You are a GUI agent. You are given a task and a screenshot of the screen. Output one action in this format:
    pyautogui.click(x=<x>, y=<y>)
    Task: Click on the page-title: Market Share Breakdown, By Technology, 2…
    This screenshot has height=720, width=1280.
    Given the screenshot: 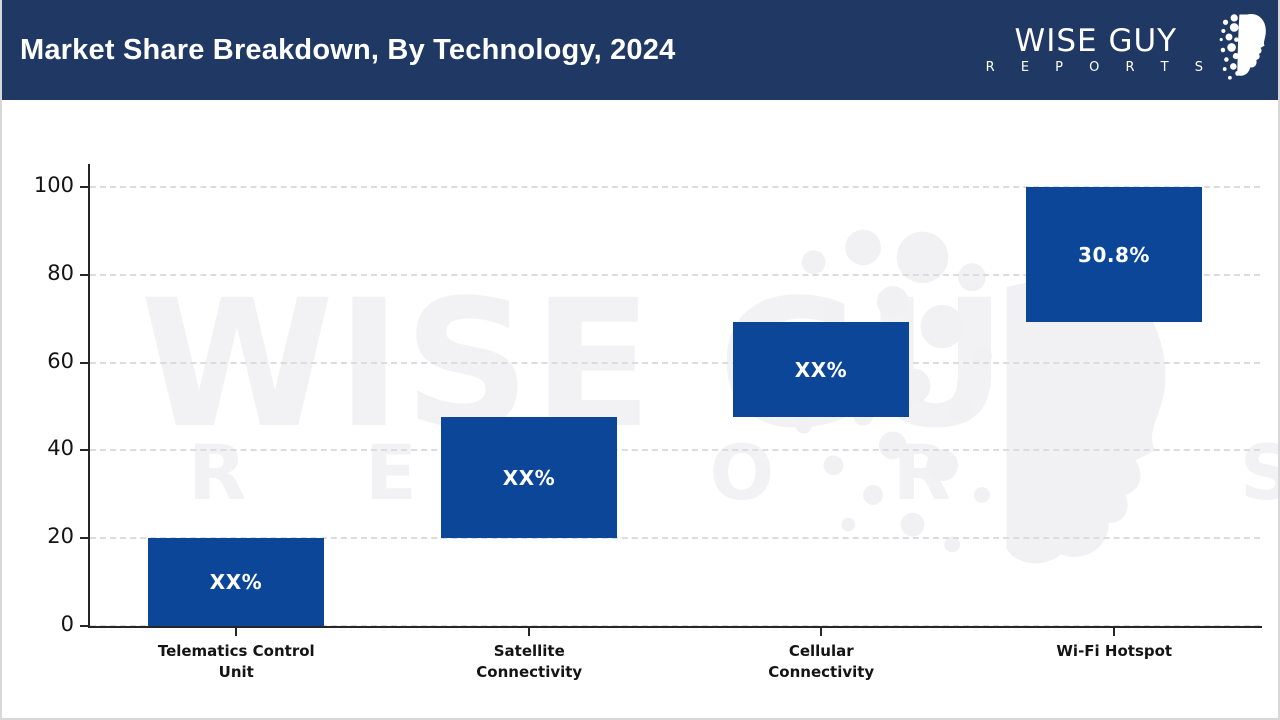 What is the action you would take?
    pyautogui.click(x=348, y=49)
    